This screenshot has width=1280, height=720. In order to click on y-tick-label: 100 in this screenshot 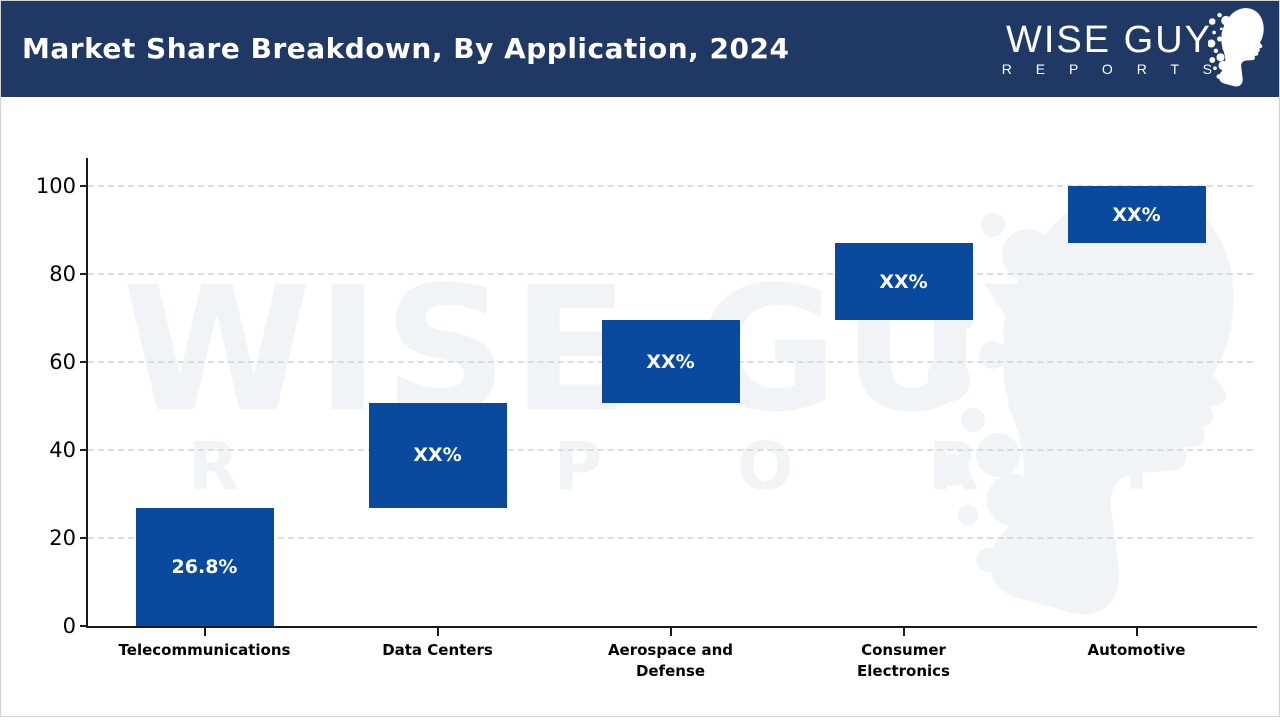, I will do `click(55, 186)`.